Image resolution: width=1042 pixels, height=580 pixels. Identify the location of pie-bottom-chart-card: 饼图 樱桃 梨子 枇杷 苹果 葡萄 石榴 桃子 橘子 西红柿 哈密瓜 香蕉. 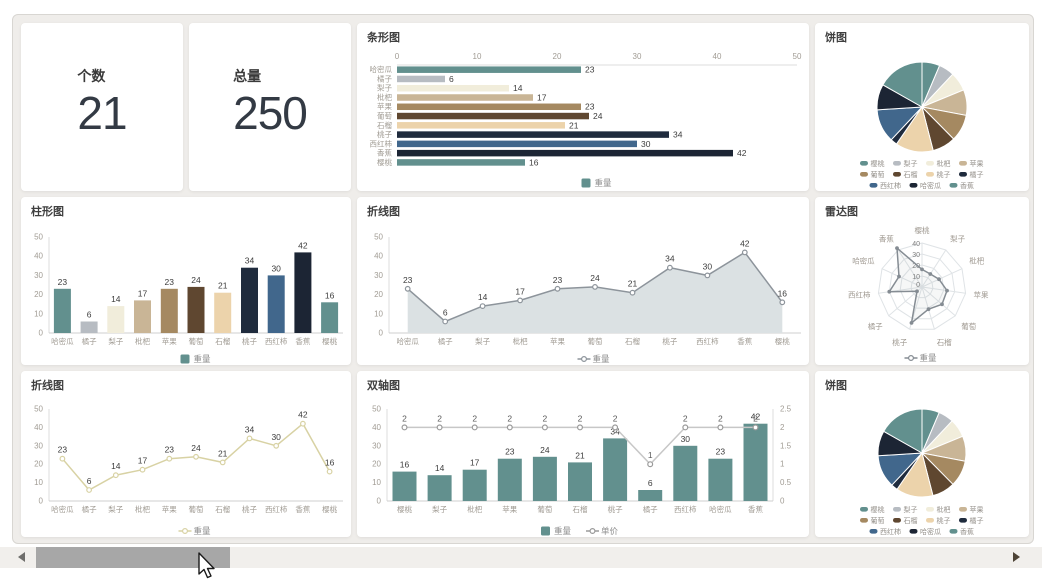
(922, 454).